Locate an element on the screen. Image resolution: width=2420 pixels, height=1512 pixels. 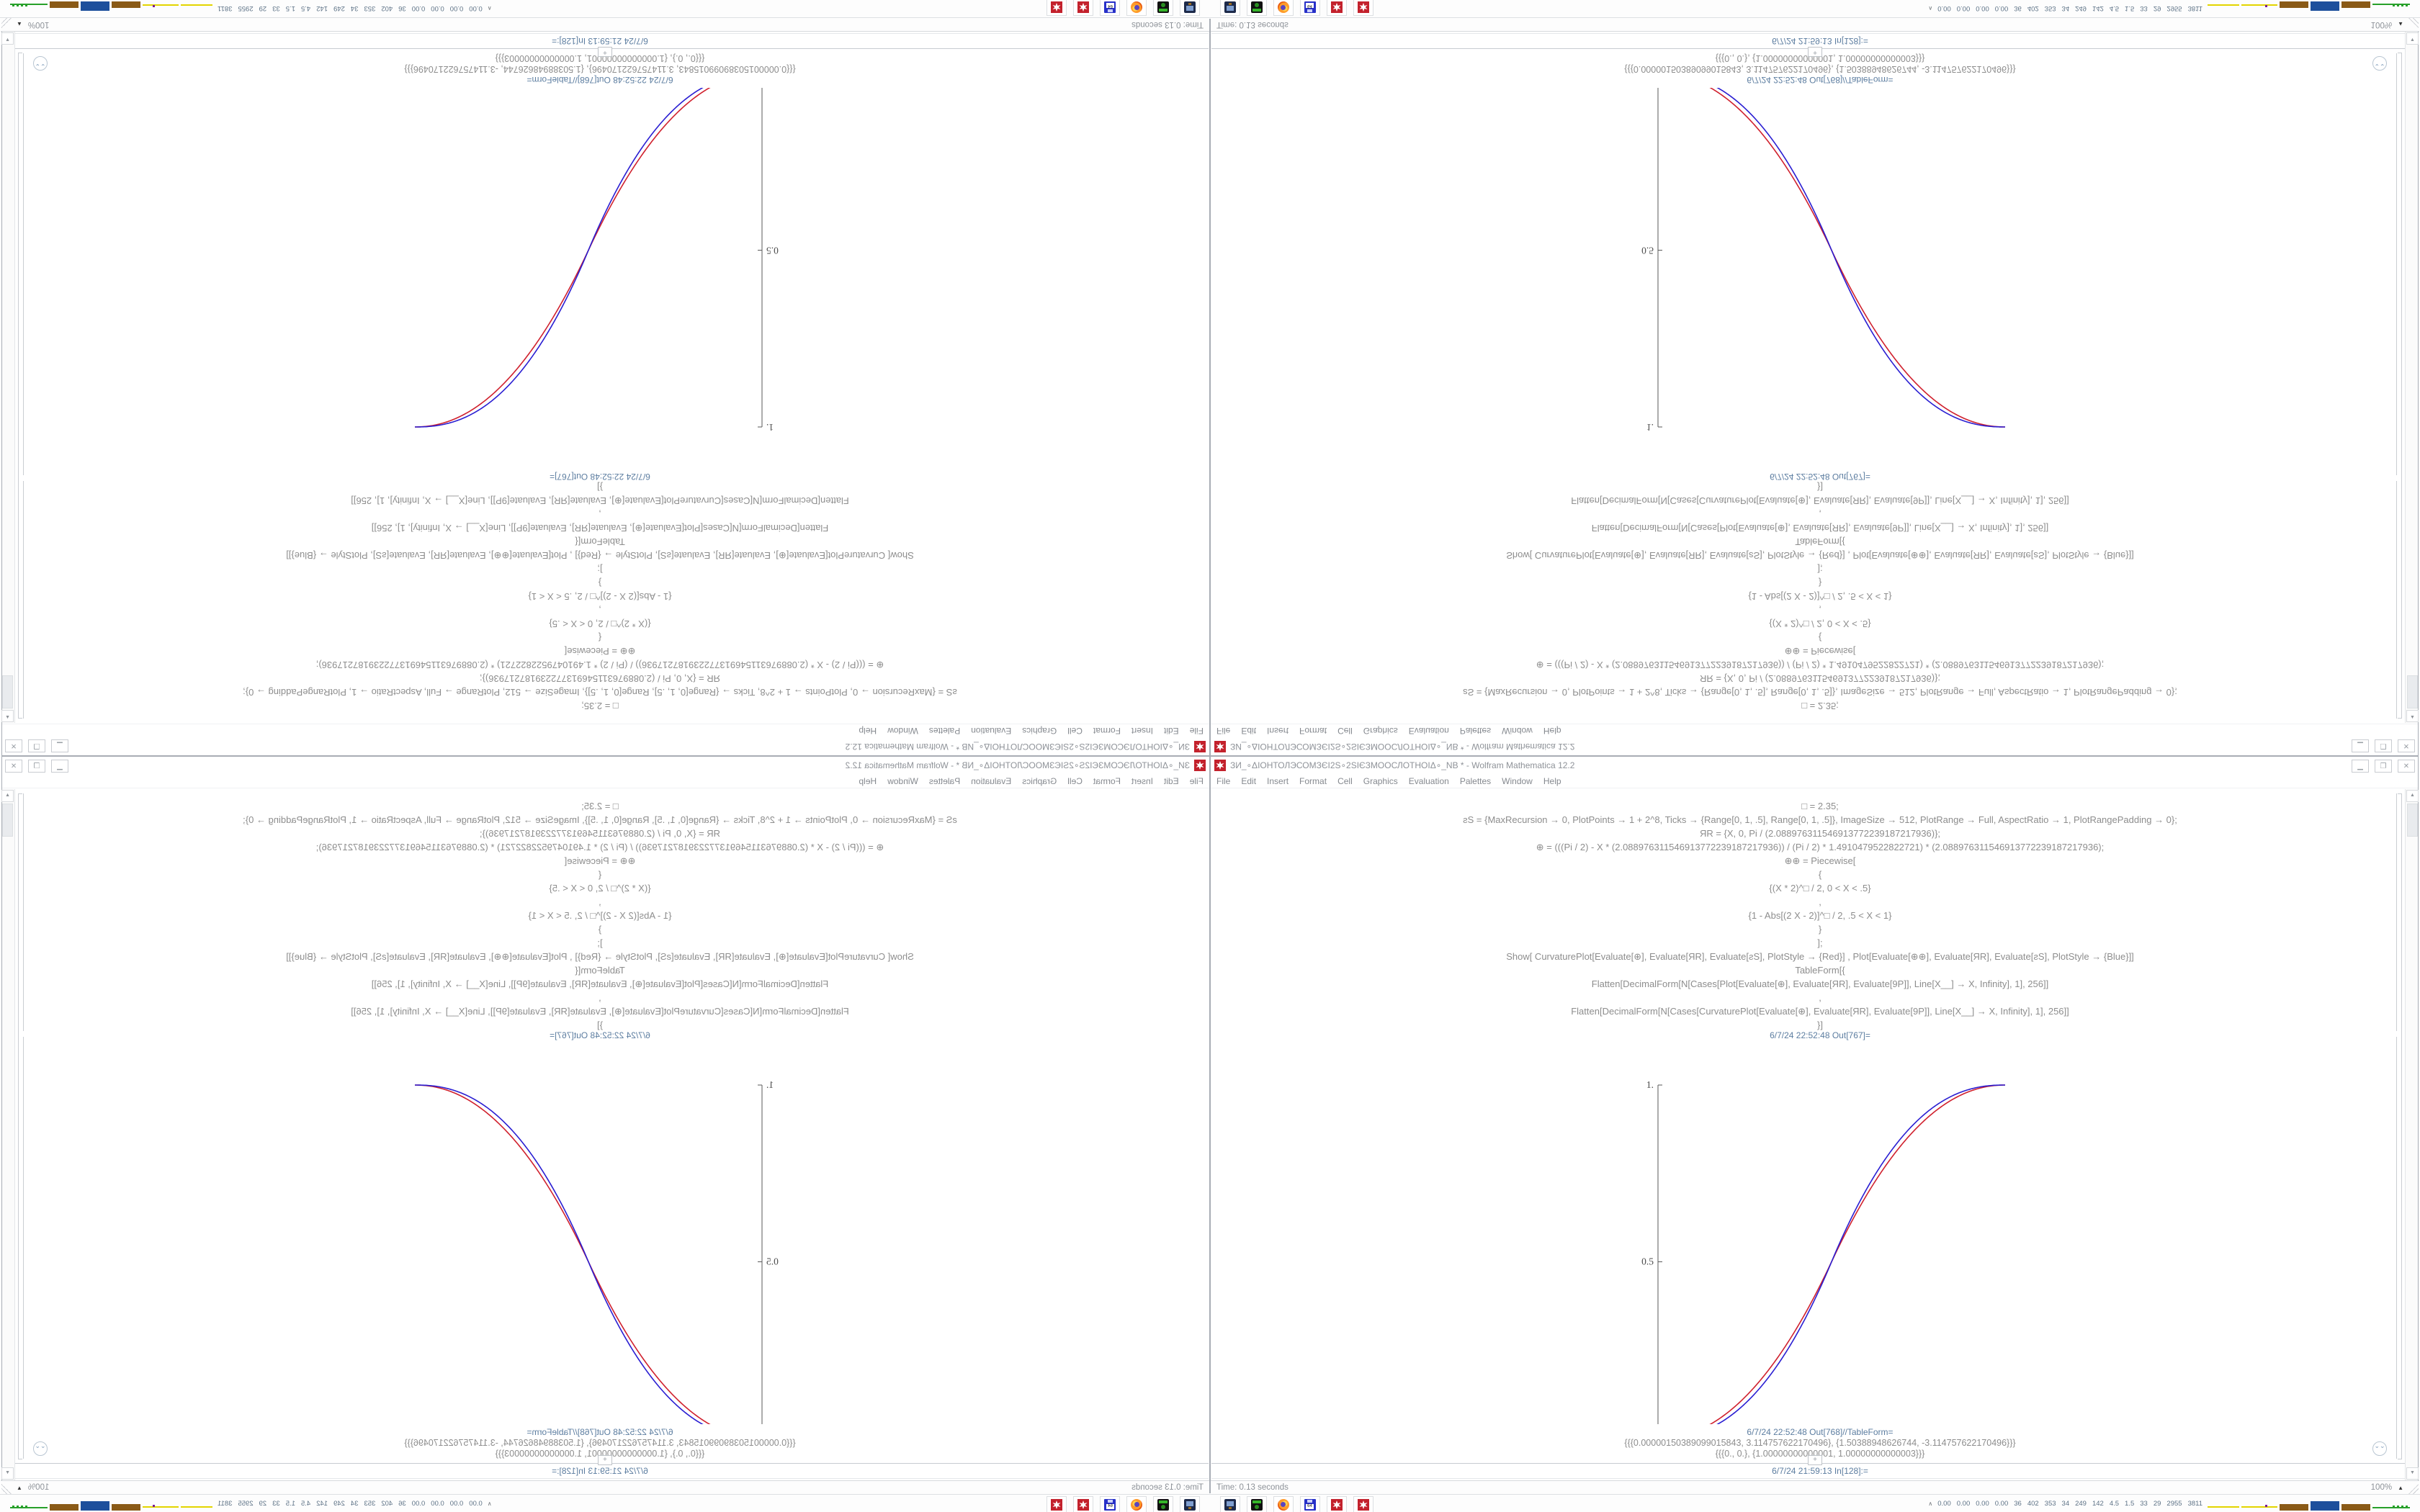
vertical-scrollbar: ▲ ▼ is located at coordinates (2412, 377).